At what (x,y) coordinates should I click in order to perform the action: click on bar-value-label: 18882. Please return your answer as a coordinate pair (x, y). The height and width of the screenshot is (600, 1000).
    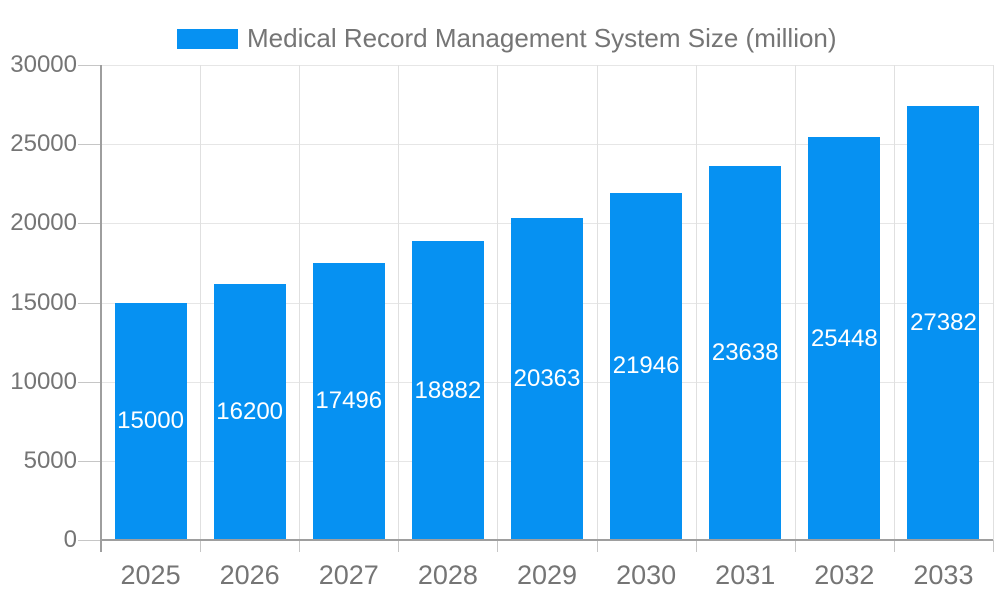
    Looking at the image, I should click on (448, 390).